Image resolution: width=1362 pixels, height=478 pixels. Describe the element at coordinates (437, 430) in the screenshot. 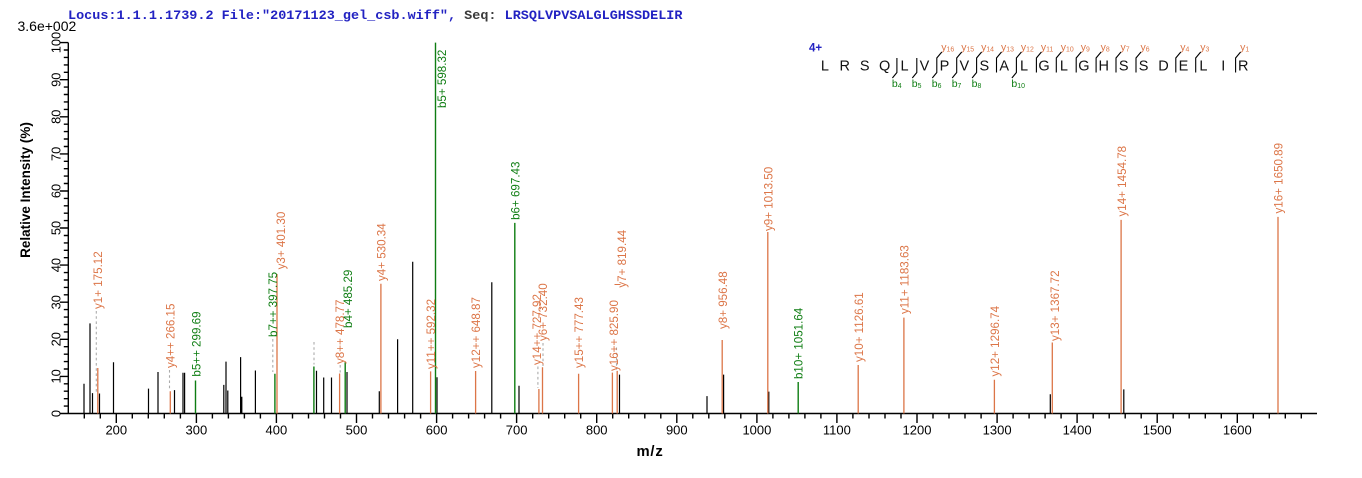

I see `svg-text: 600` at that location.